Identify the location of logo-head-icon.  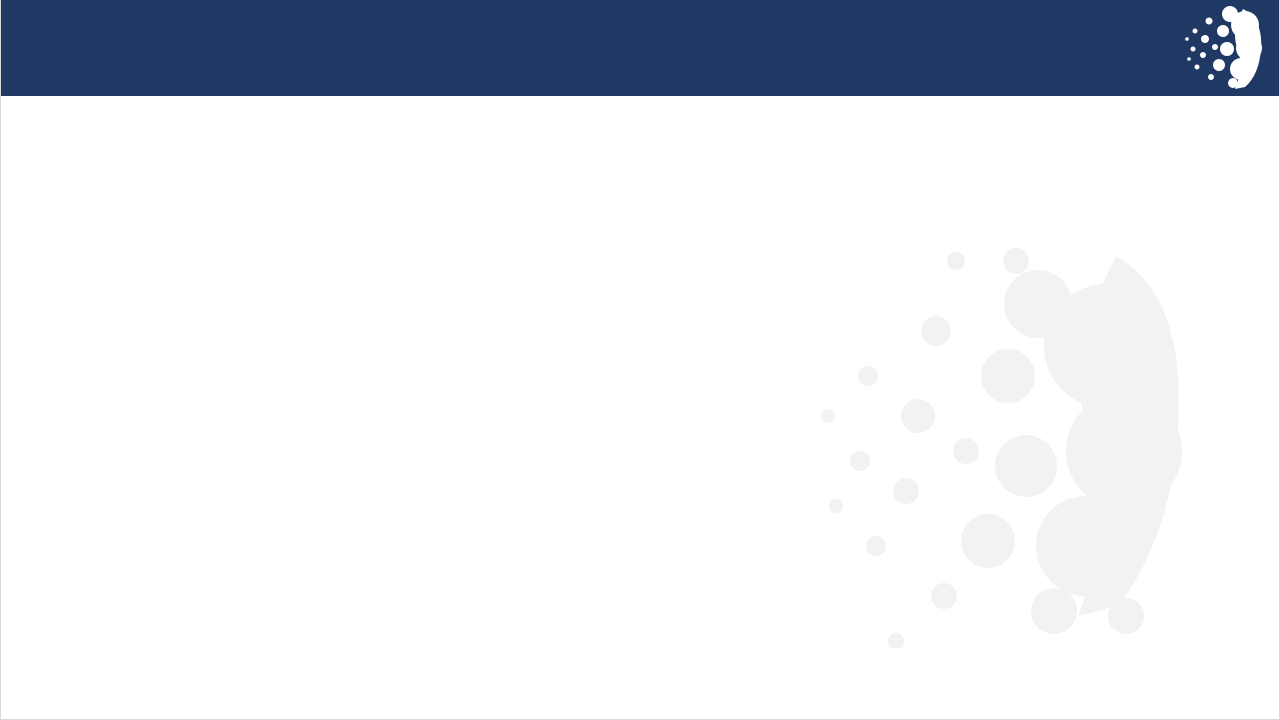
(1223, 47).